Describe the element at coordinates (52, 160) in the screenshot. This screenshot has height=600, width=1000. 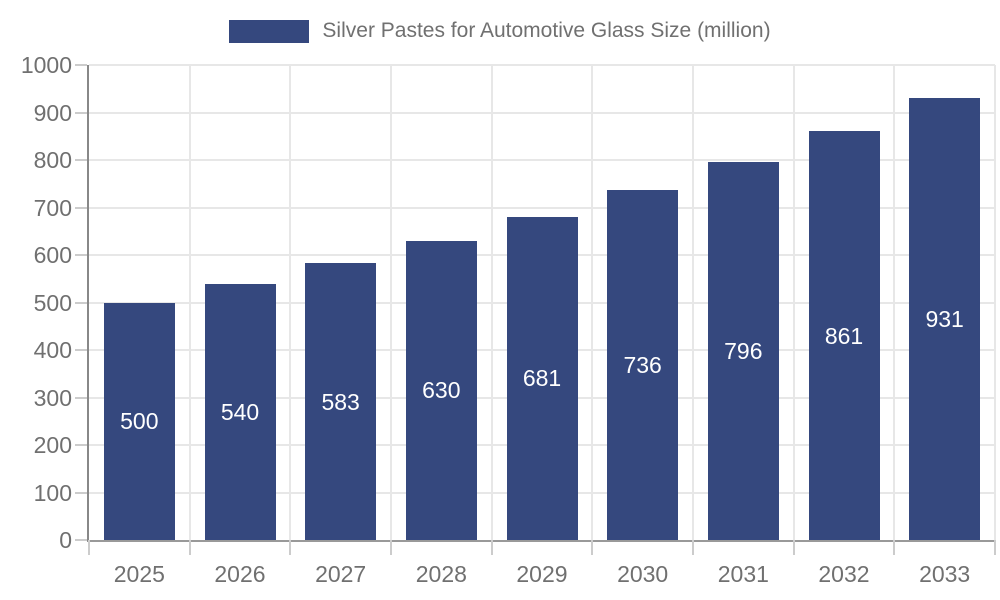
I see `y-axis-tick-label: 800` at that location.